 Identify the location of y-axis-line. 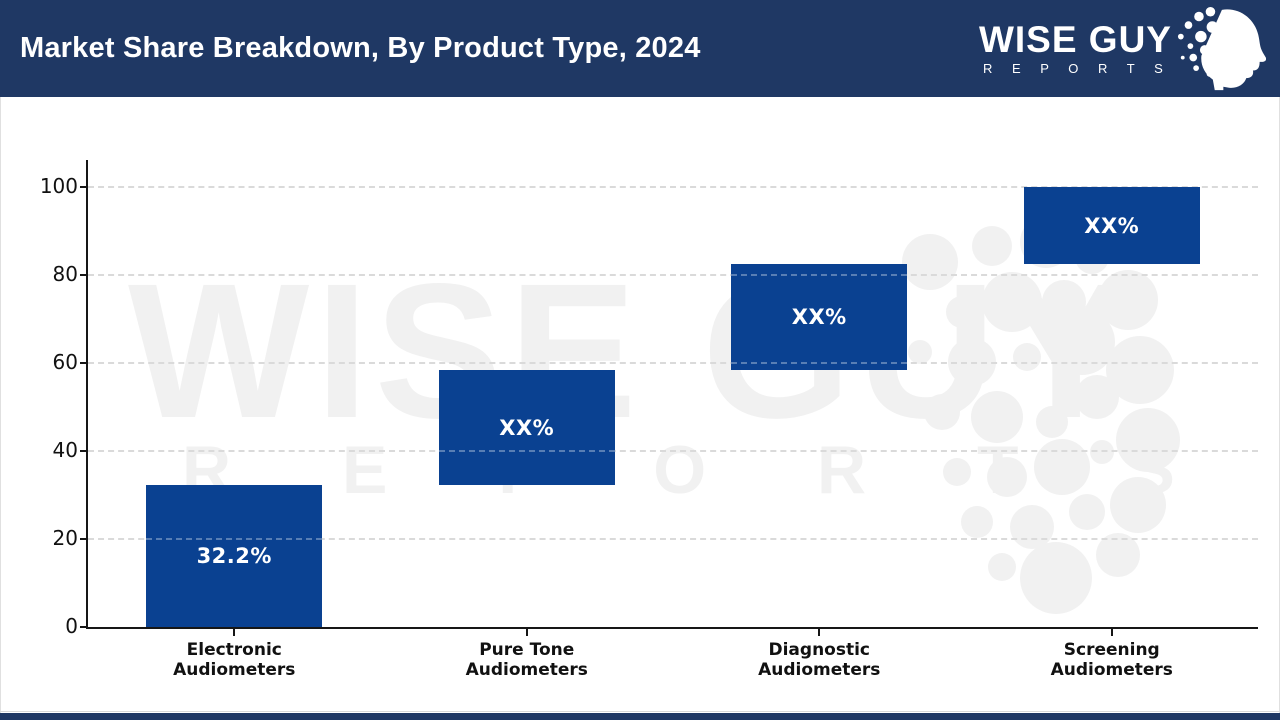
(87, 394).